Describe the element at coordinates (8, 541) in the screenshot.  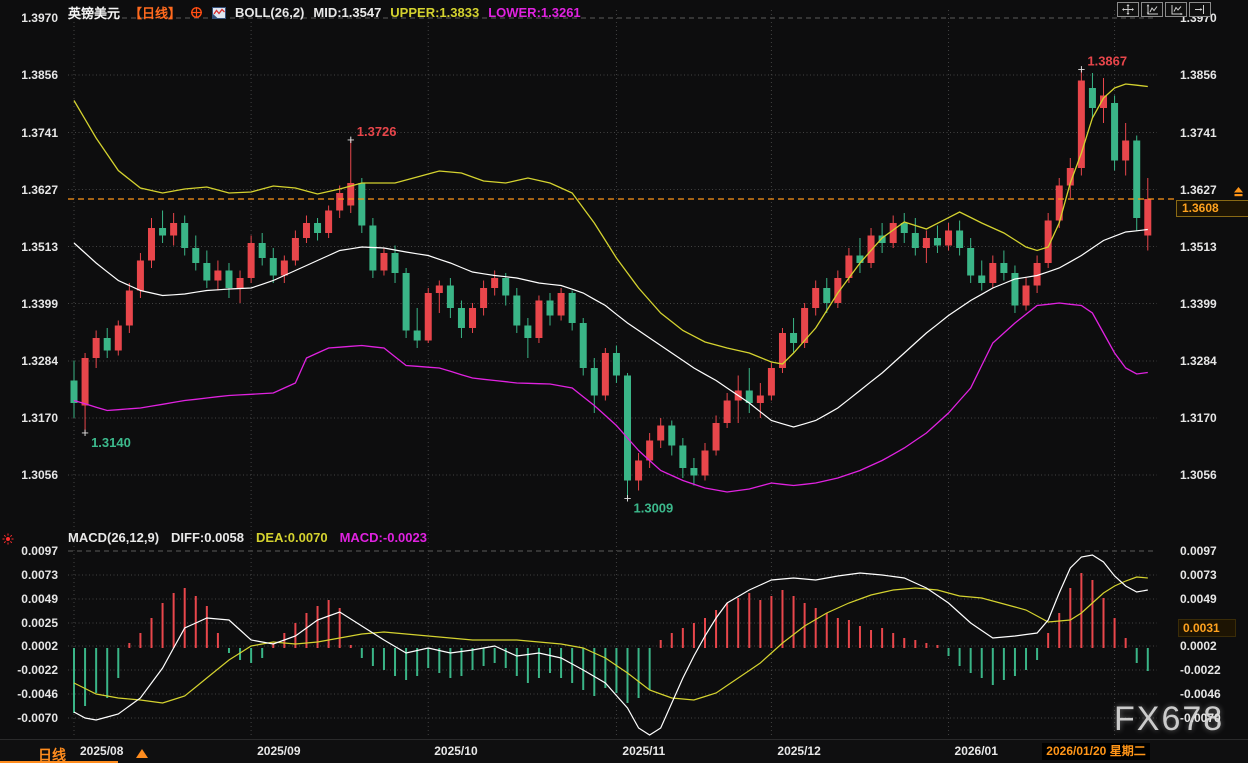
I see `indicator-marker-icon` at that location.